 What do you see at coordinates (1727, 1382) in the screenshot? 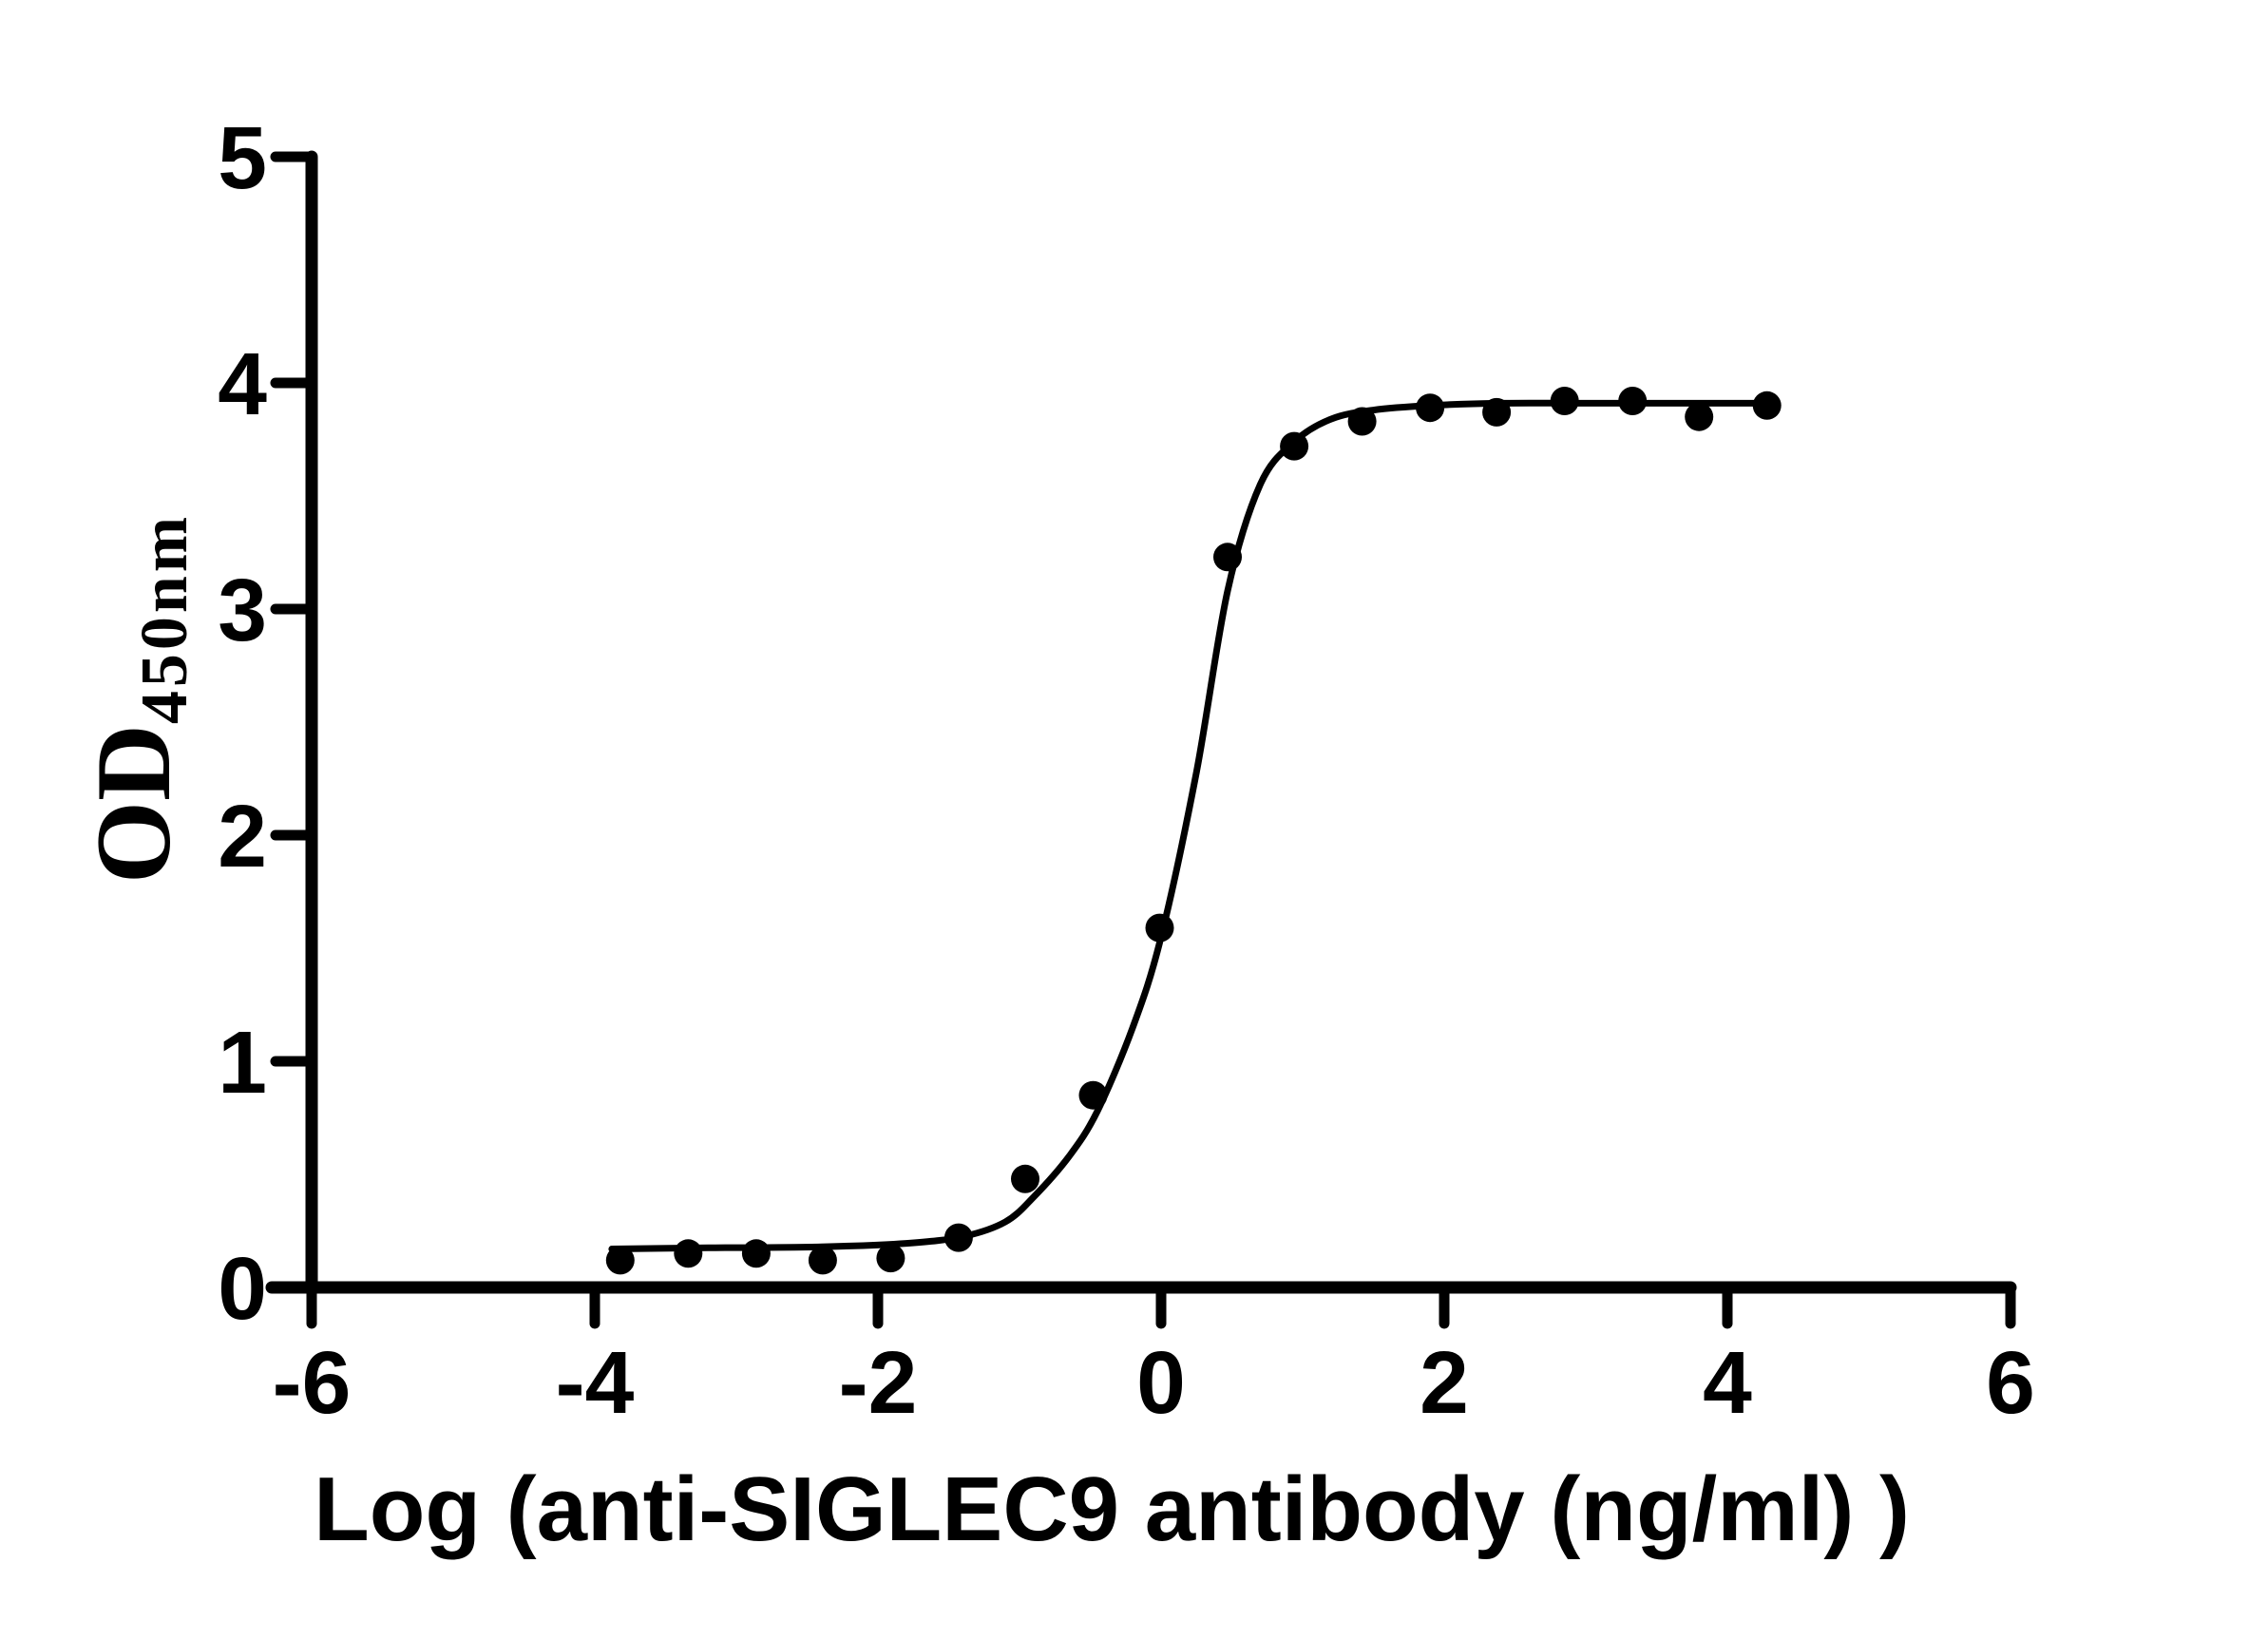
I see `x-tick-label: 4` at bounding box center [1727, 1382].